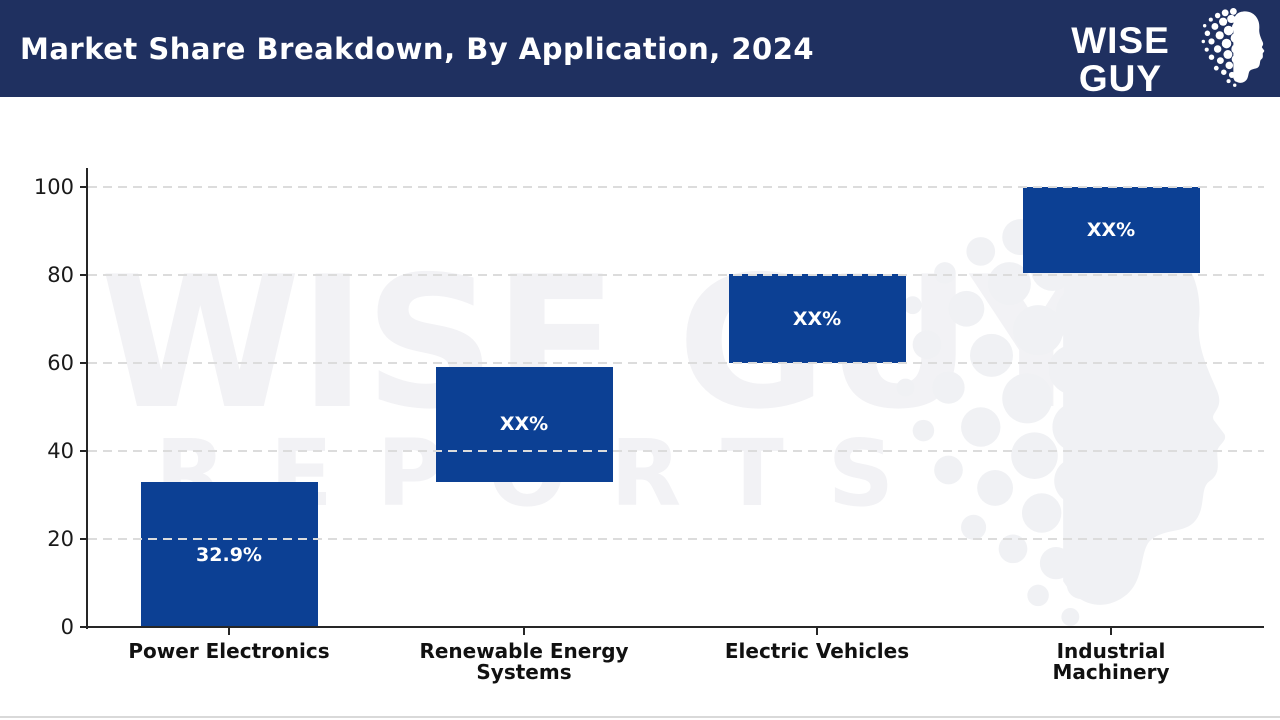  I want to click on y-tick-label: 20, so click(60, 539).